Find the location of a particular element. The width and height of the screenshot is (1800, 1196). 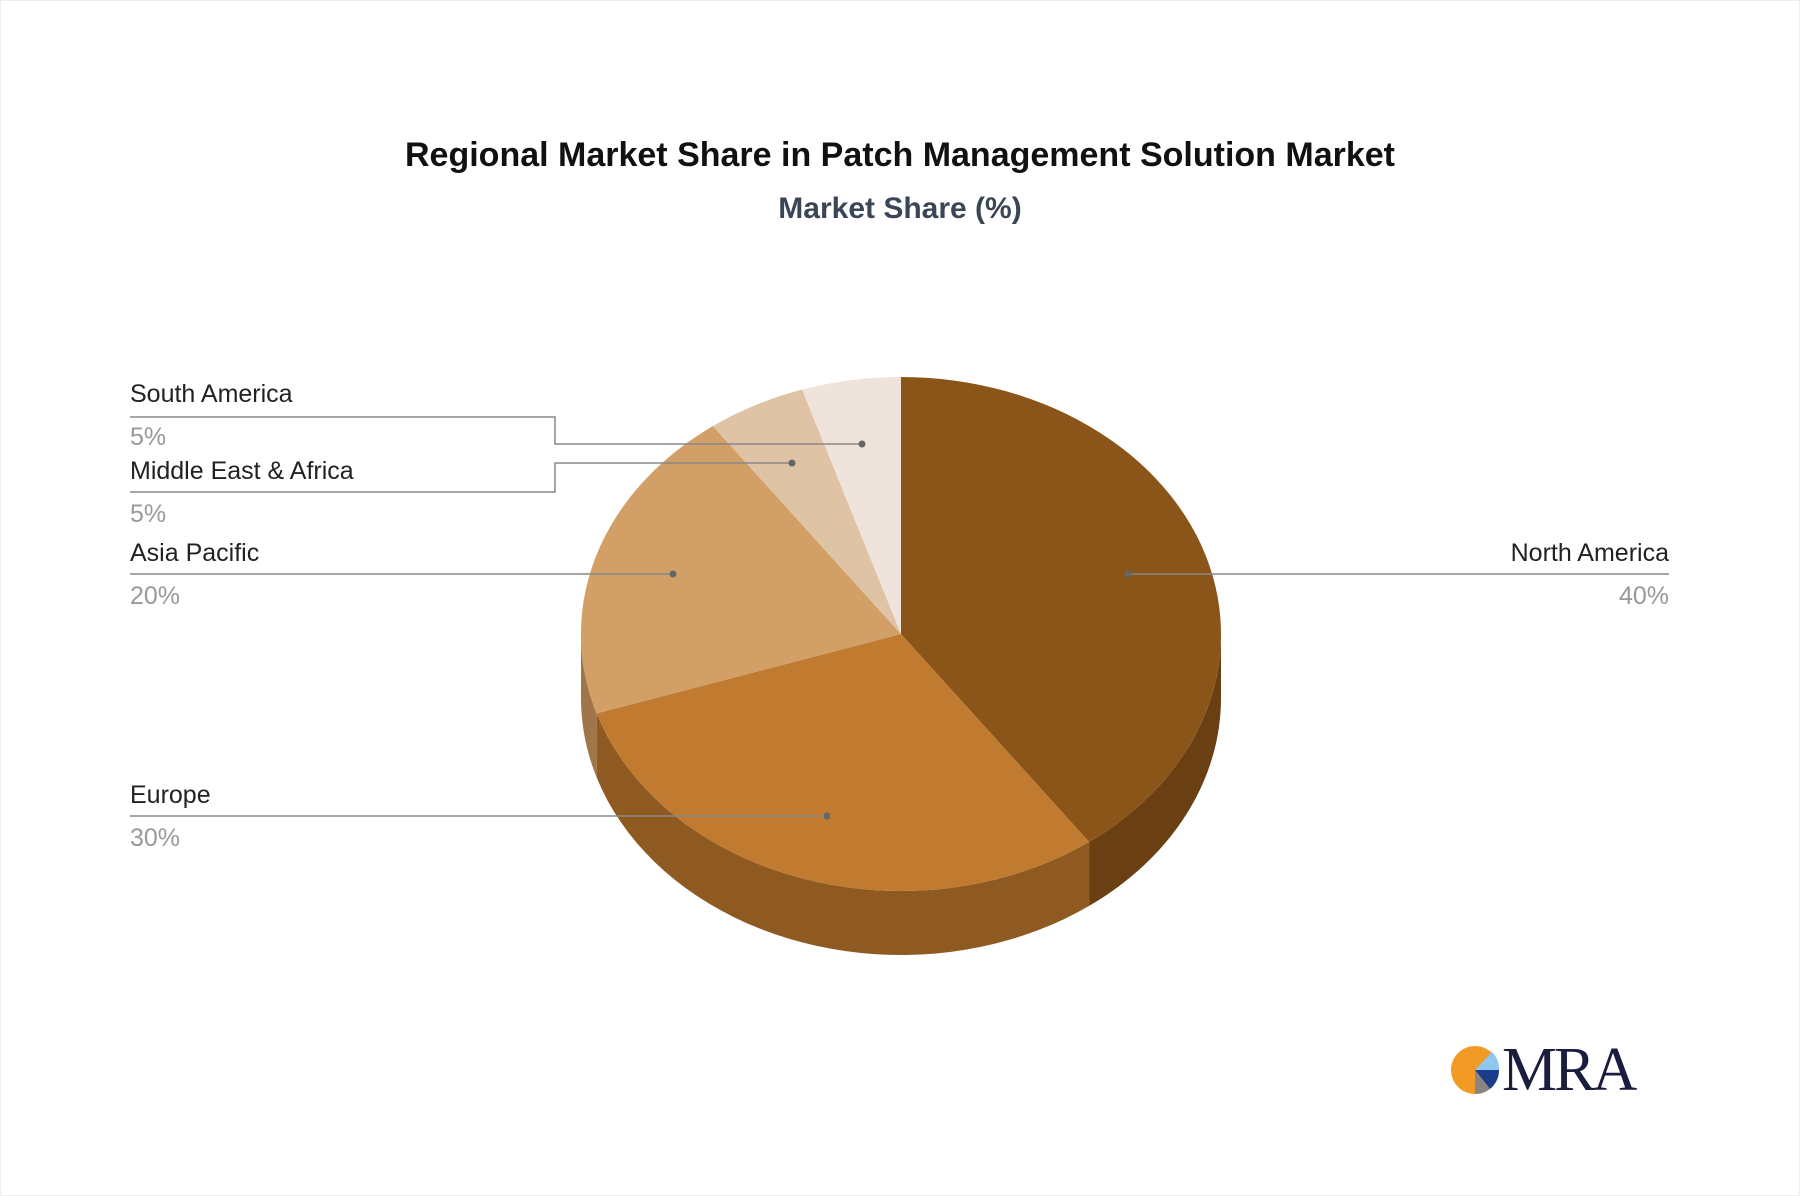

leader-south-america is located at coordinates (496, 430).